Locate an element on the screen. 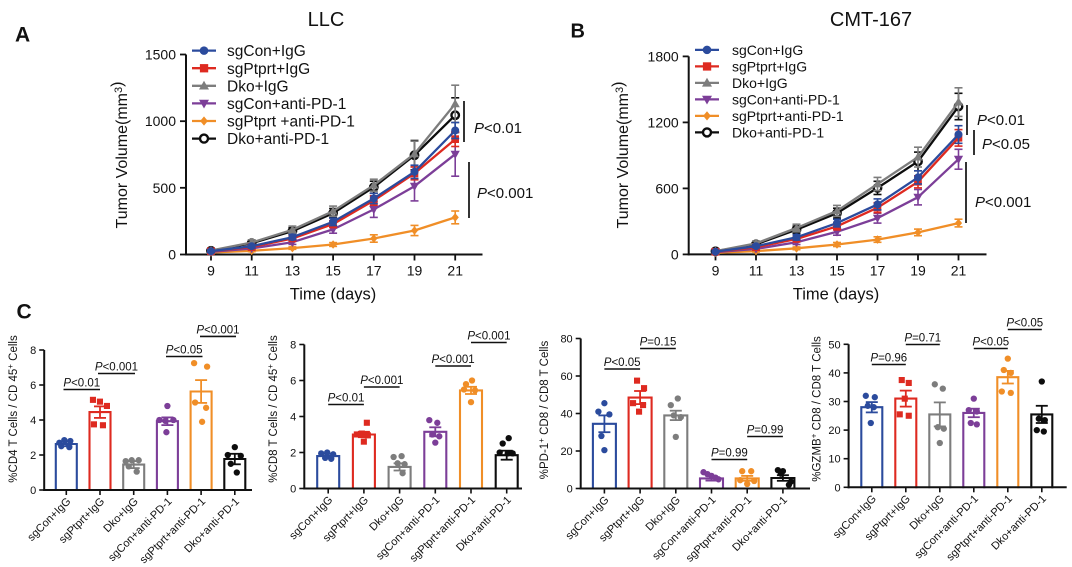  svg-text: 500 is located at coordinates (165, 188).